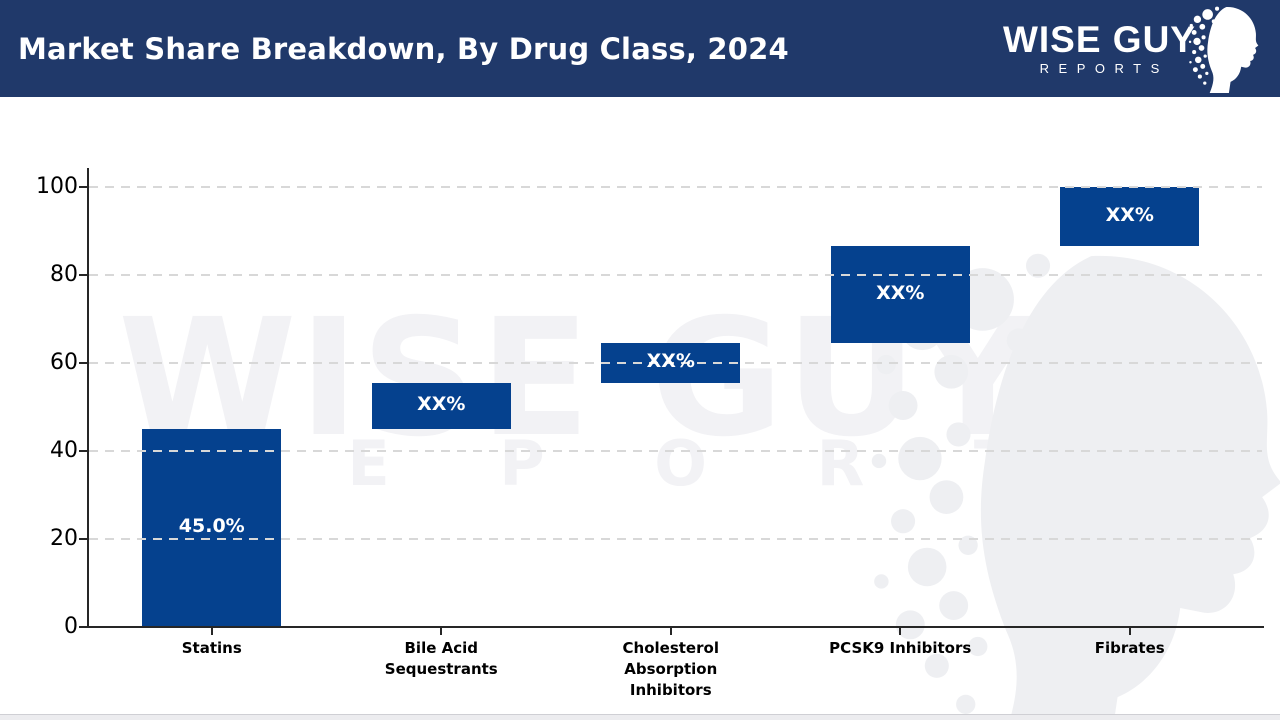  I want to click on bar-pcsk9-inhibitors, so click(900, 295).